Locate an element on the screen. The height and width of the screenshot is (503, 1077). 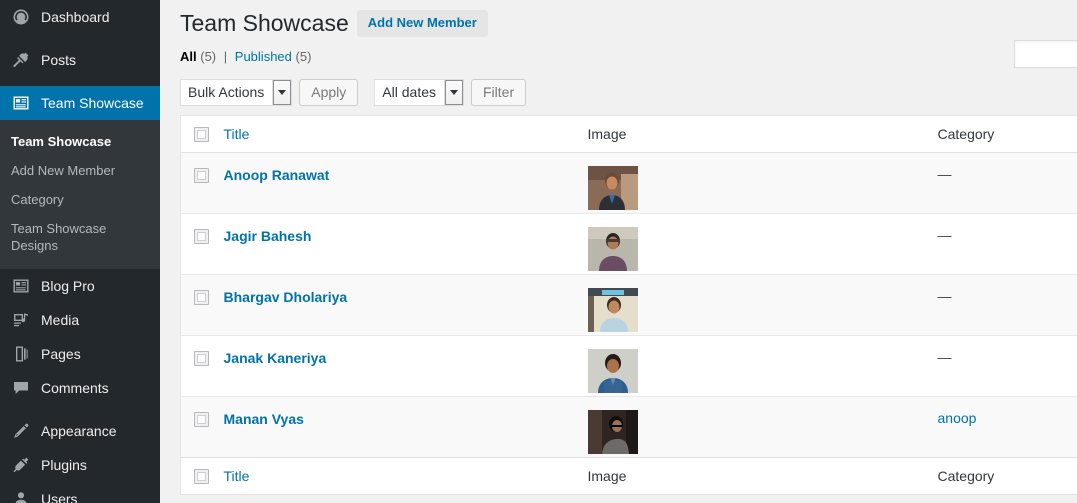
submenu-item-team-showcase: Team Showcase is located at coordinates (61, 141).